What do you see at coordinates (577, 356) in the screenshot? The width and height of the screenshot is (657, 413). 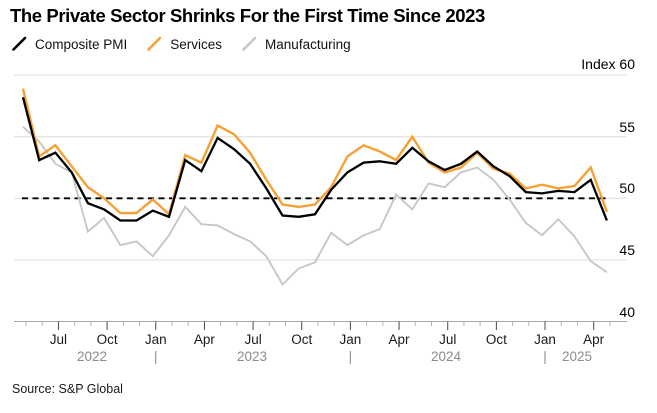 I see `year-label: 2025` at bounding box center [577, 356].